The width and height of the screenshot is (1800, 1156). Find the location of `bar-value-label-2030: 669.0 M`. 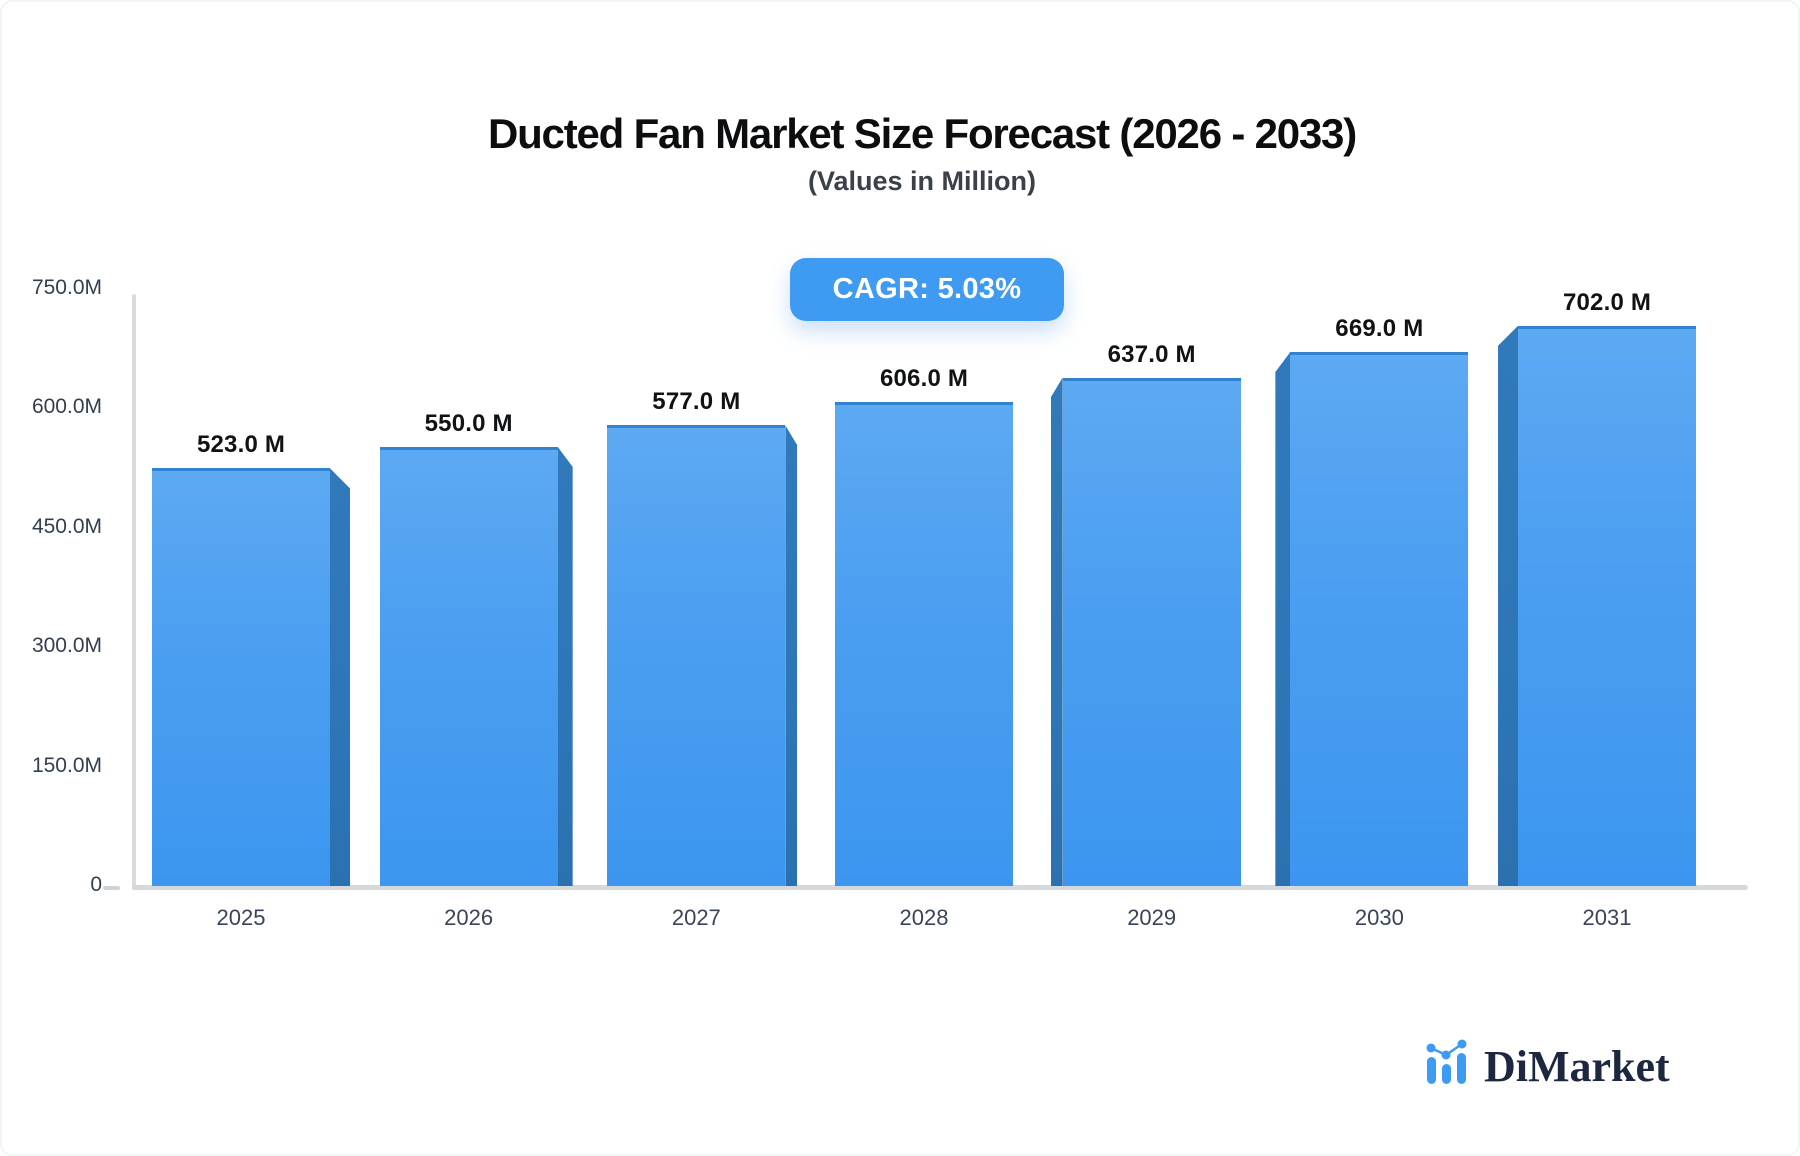

bar-value-label-2030: 669.0 M is located at coordinates (1379, 329).